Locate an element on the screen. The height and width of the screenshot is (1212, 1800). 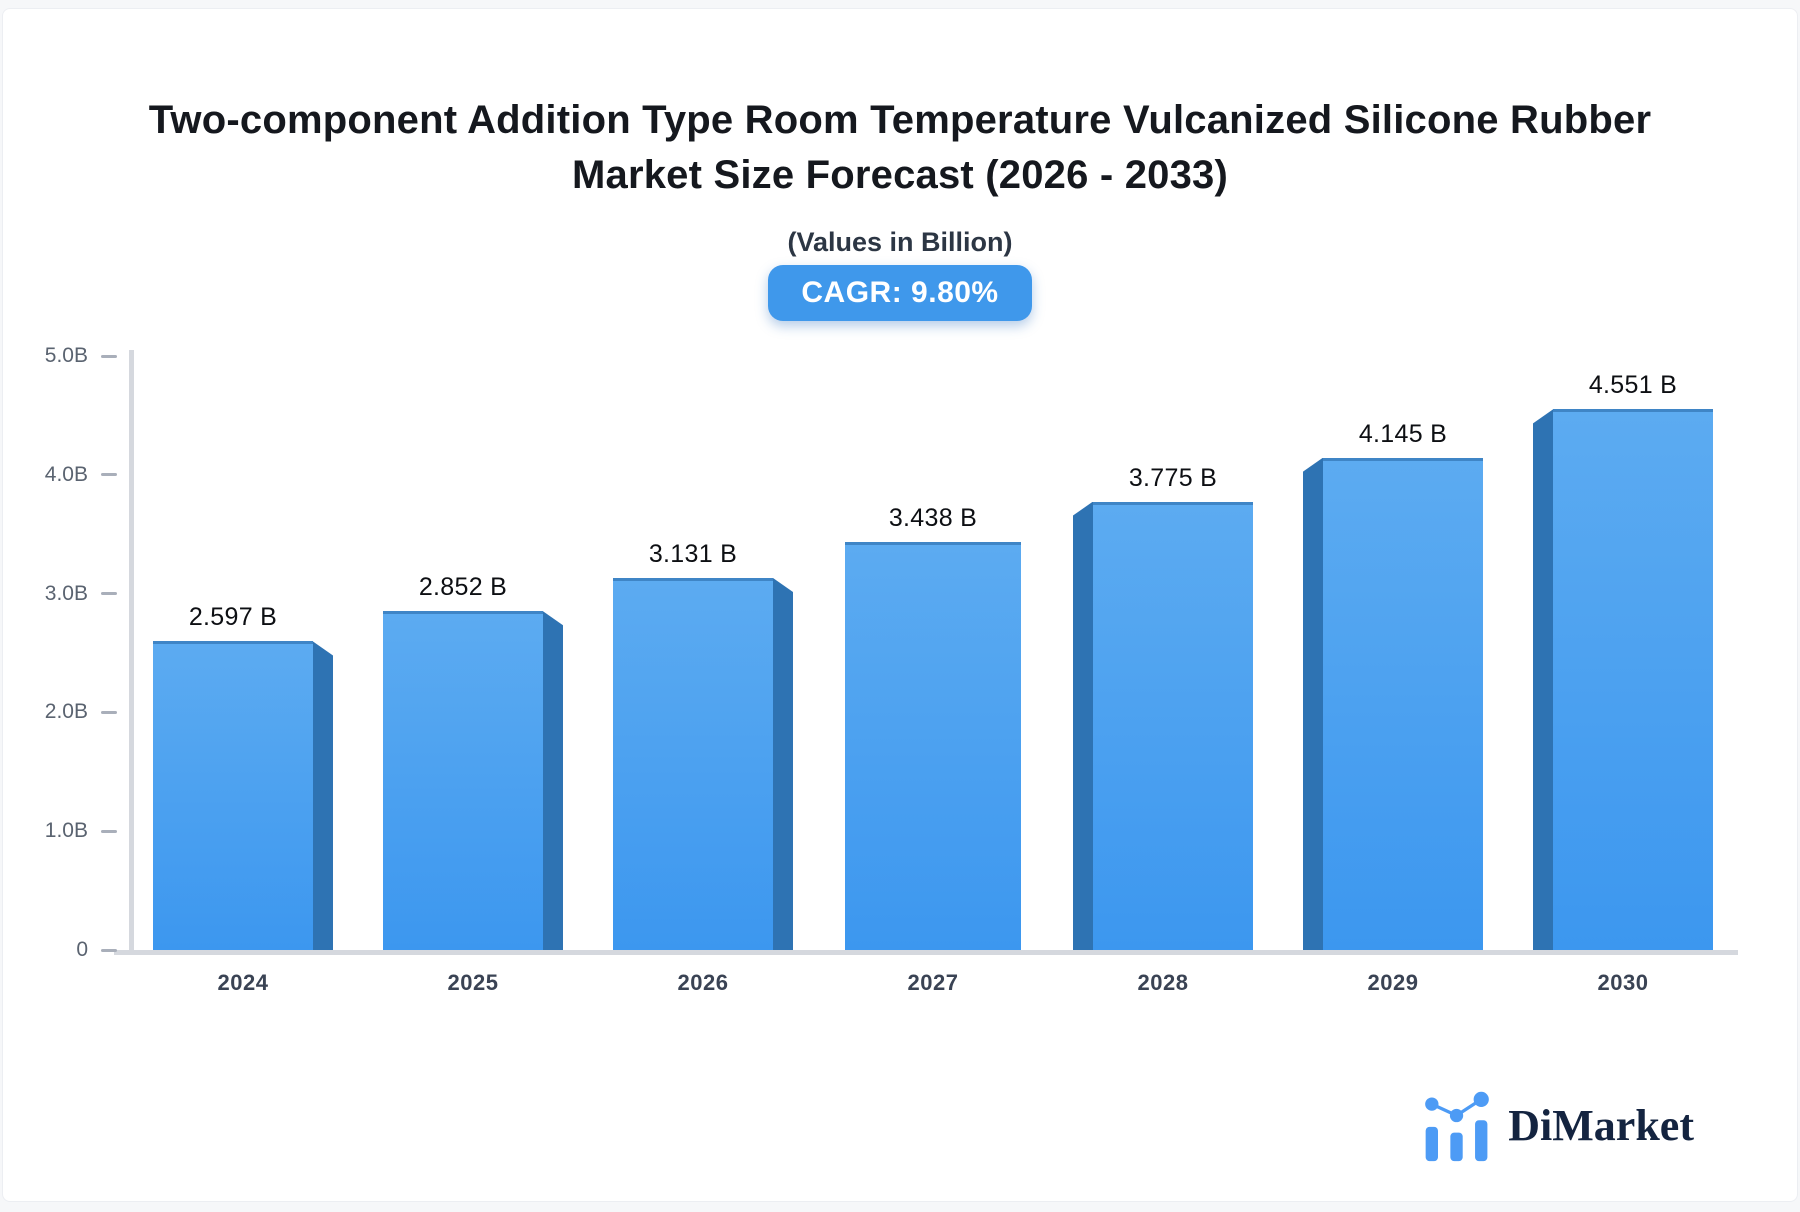
x-axis-label-2026: 2026 is located at coordinates (703, 982).